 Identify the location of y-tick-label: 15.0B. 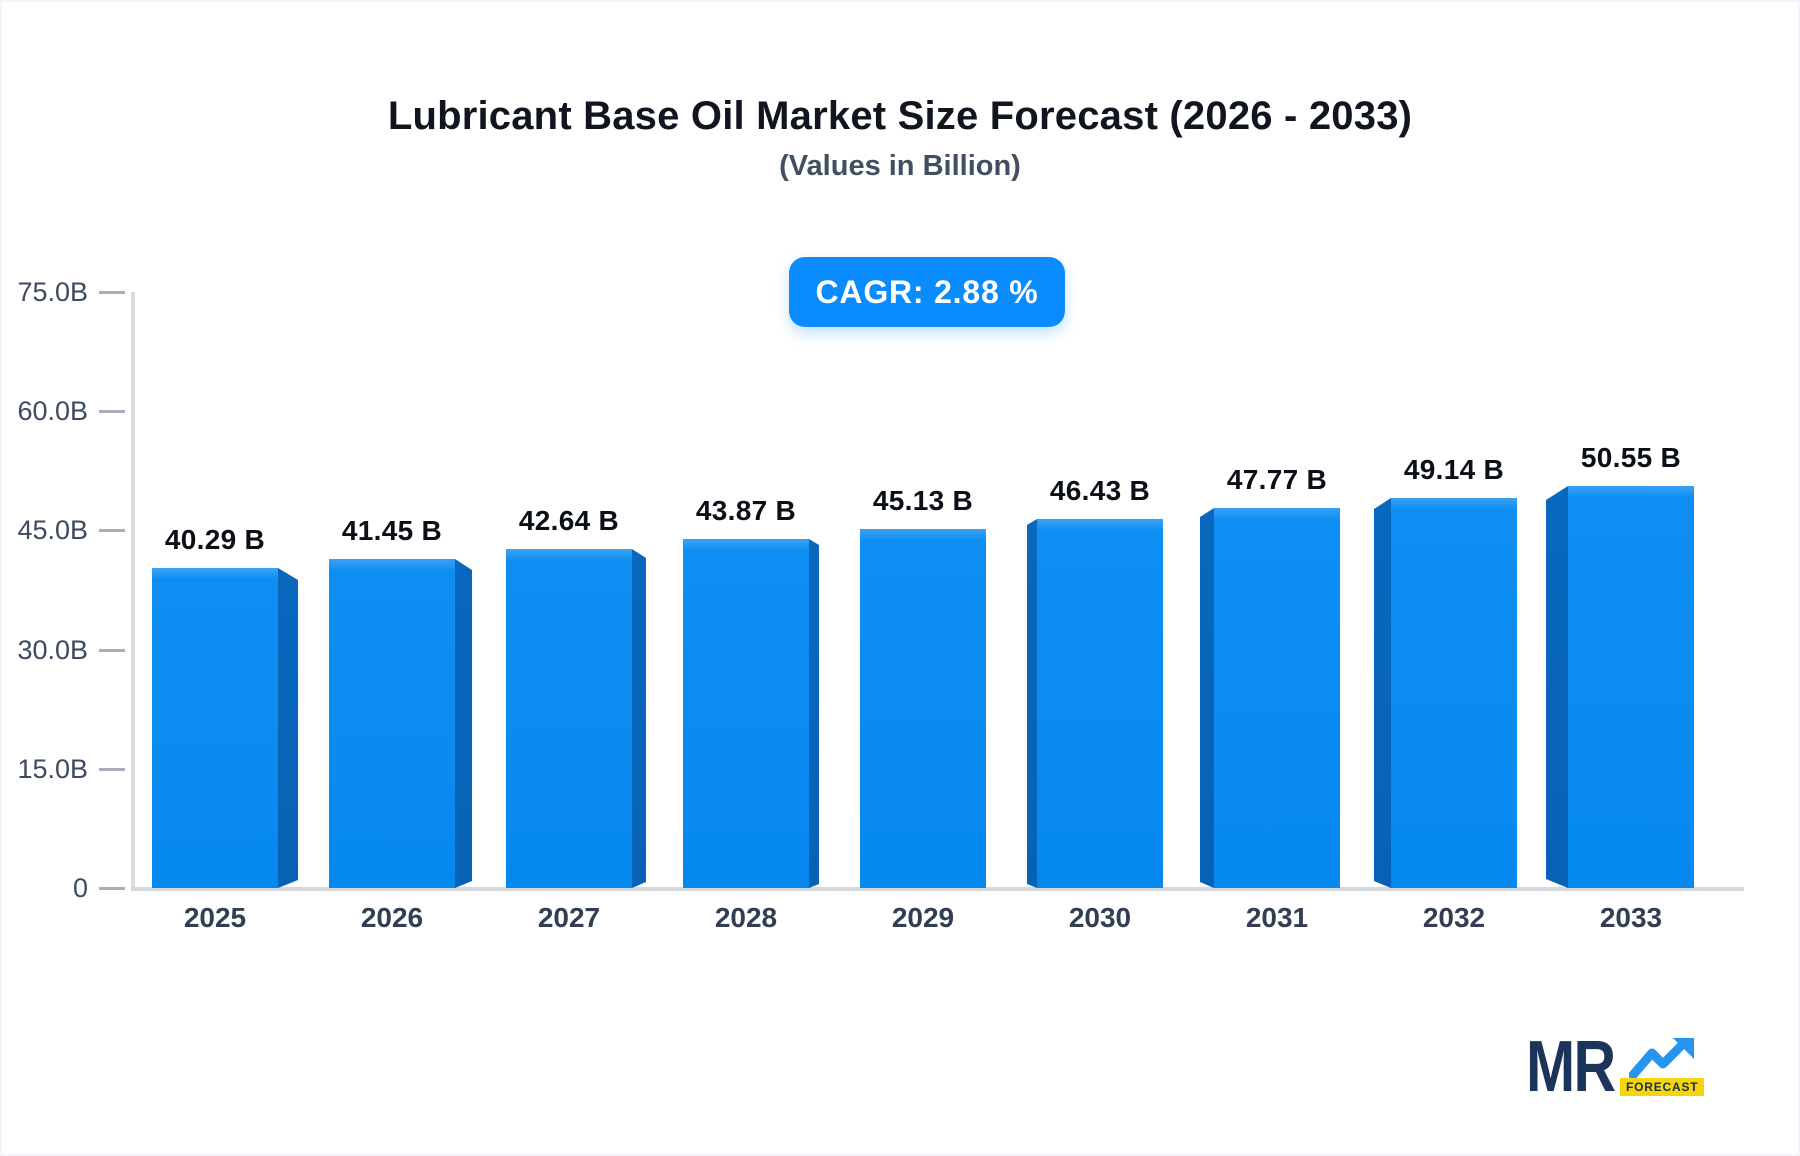
(52, 769).